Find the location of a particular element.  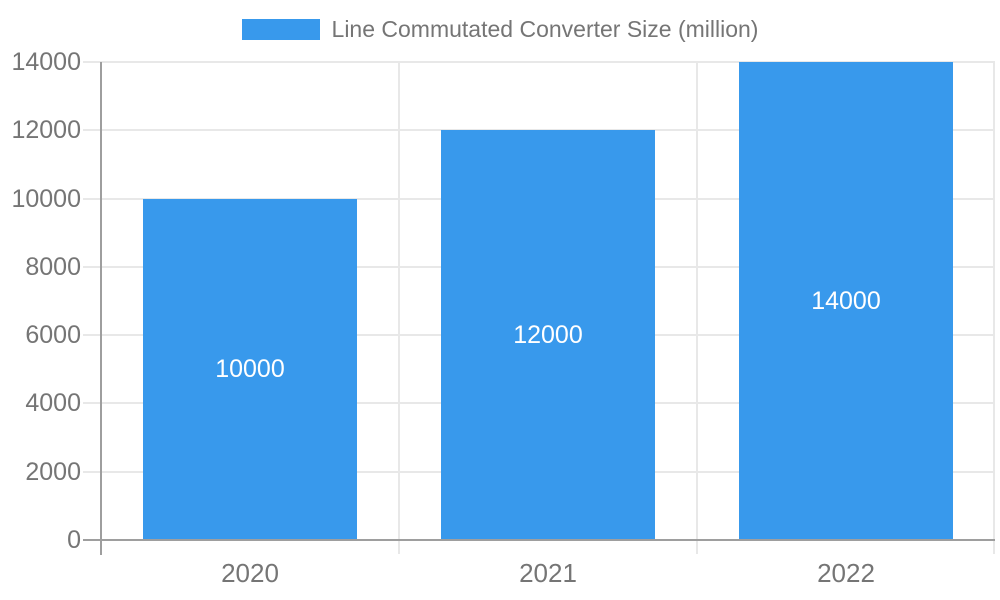

bar-value-label: 14000 is located at coordinates (846, 300).